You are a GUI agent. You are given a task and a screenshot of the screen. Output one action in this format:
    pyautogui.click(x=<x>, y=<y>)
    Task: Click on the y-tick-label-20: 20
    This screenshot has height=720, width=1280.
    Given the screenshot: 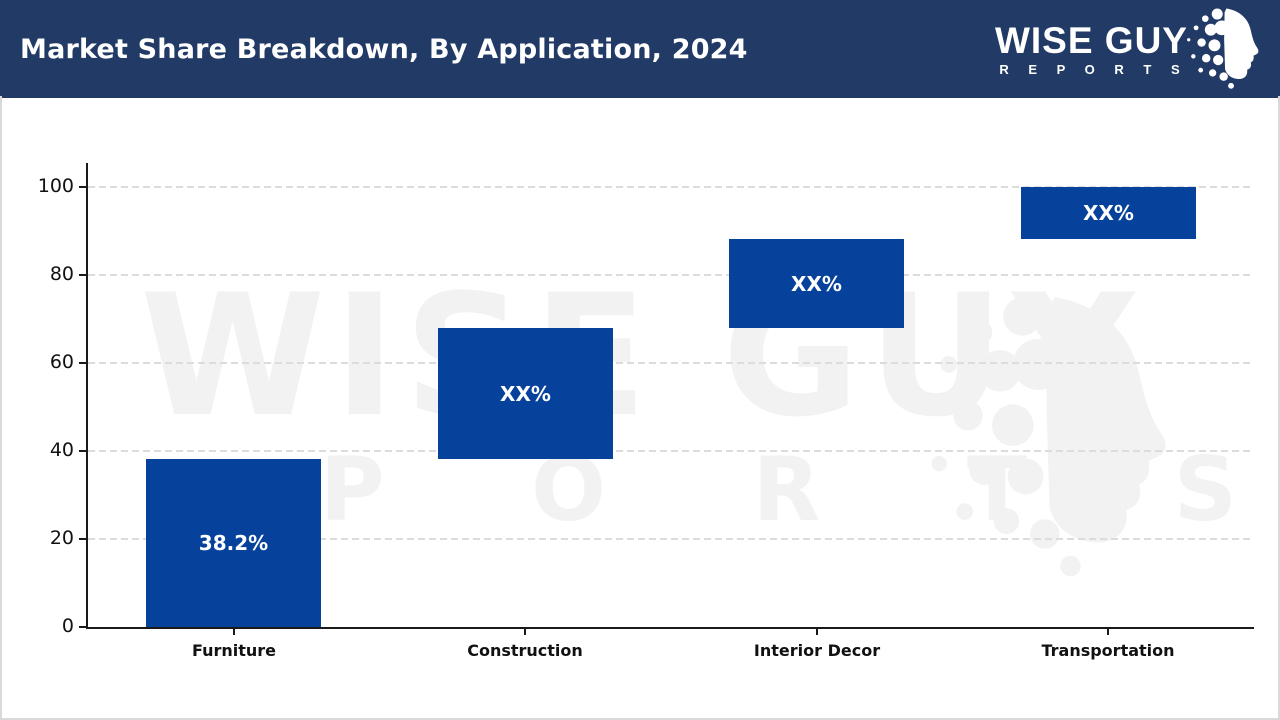 What is the action you would take?
    pyautogui.click(x=61, y=538)
    